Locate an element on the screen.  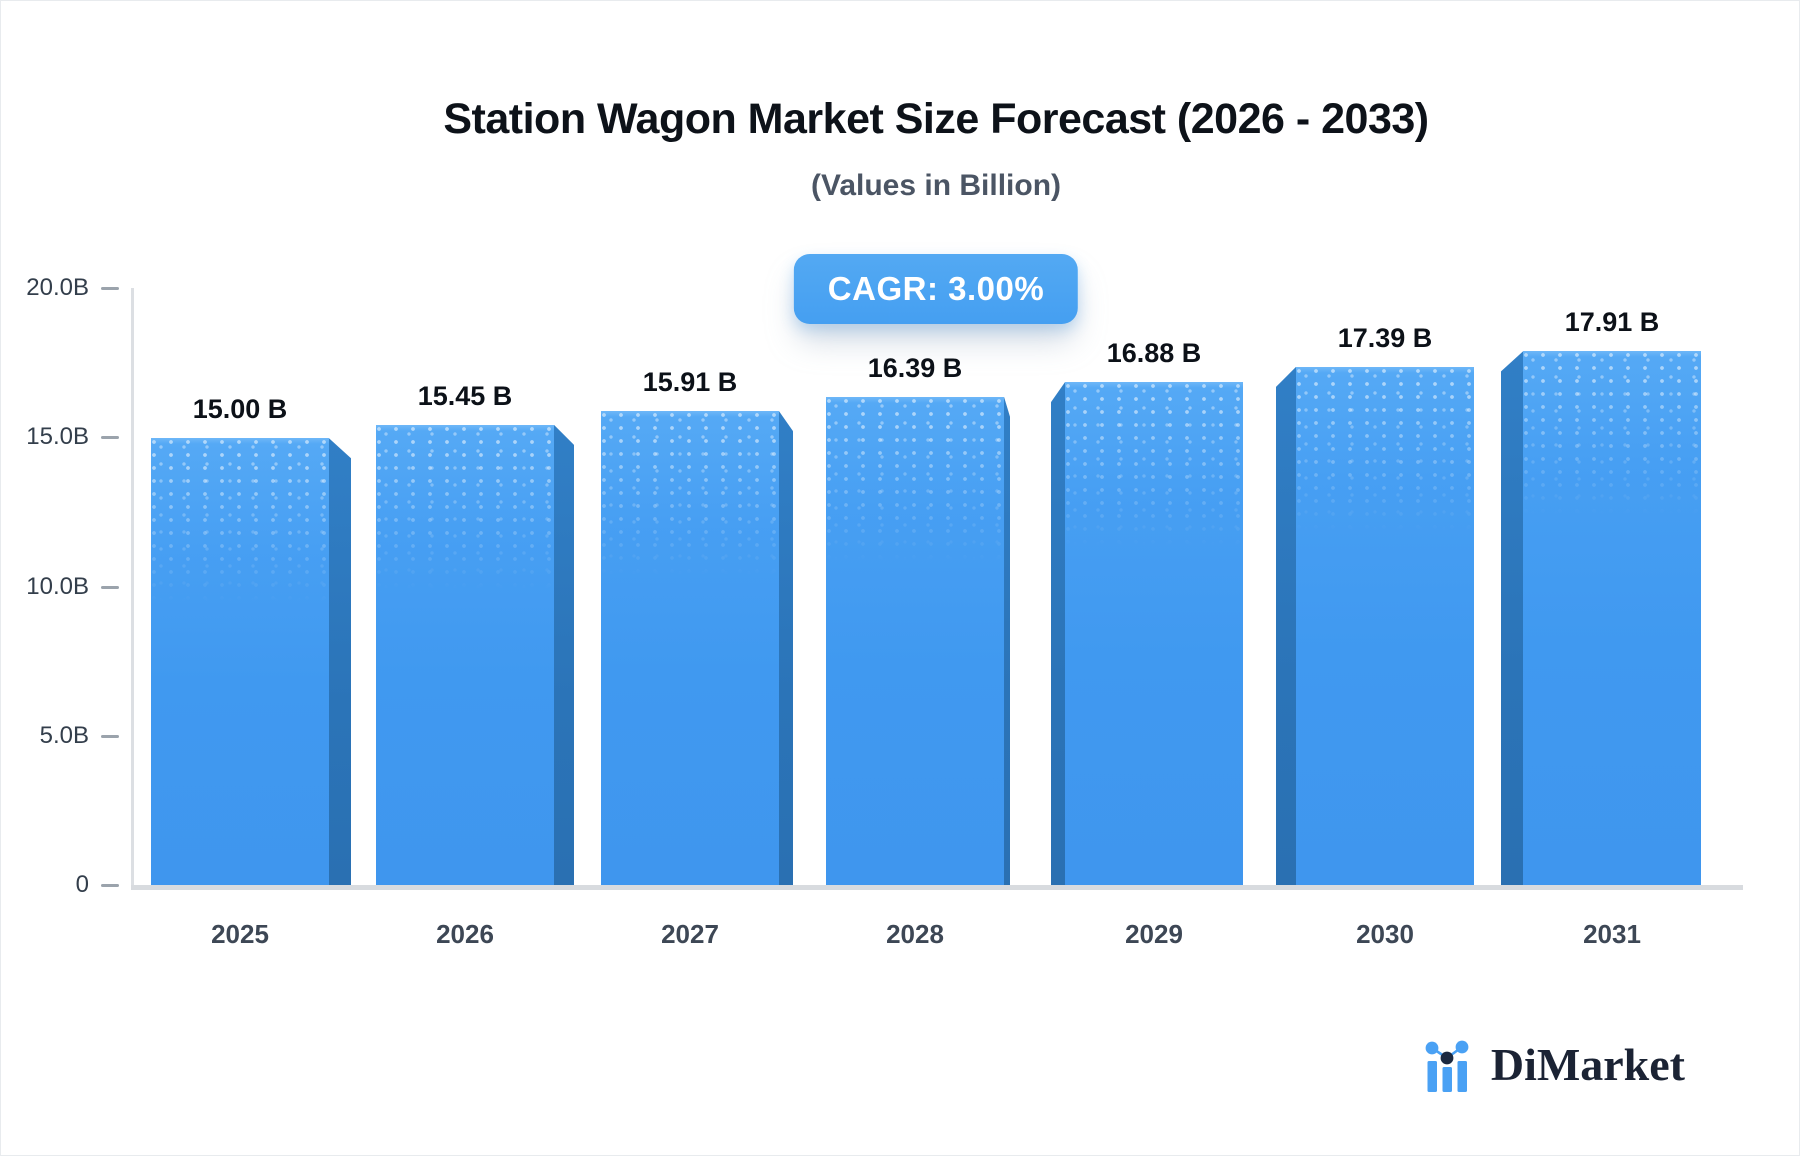
chart-subtitle: (Values in Billion) is located at coordinates (936, 185).